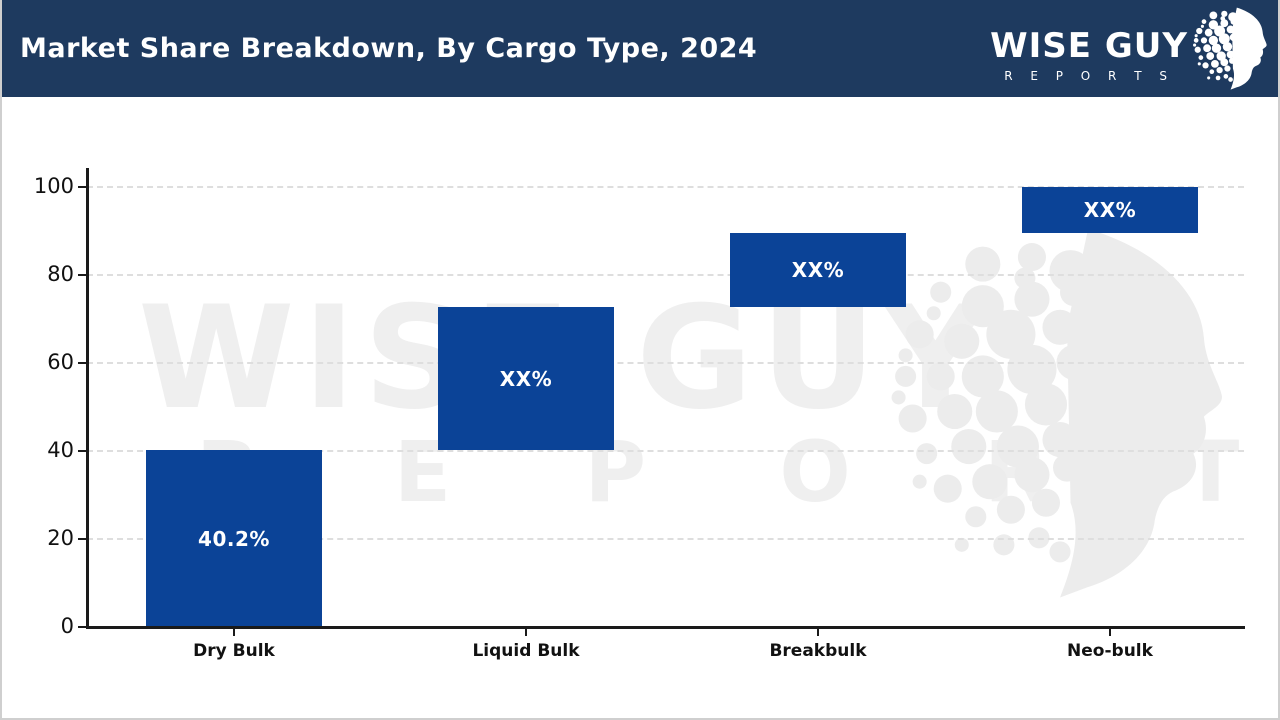 The image size is (1280, 720). I want to click on y-tick-label-100: 100, so click(53, 186).